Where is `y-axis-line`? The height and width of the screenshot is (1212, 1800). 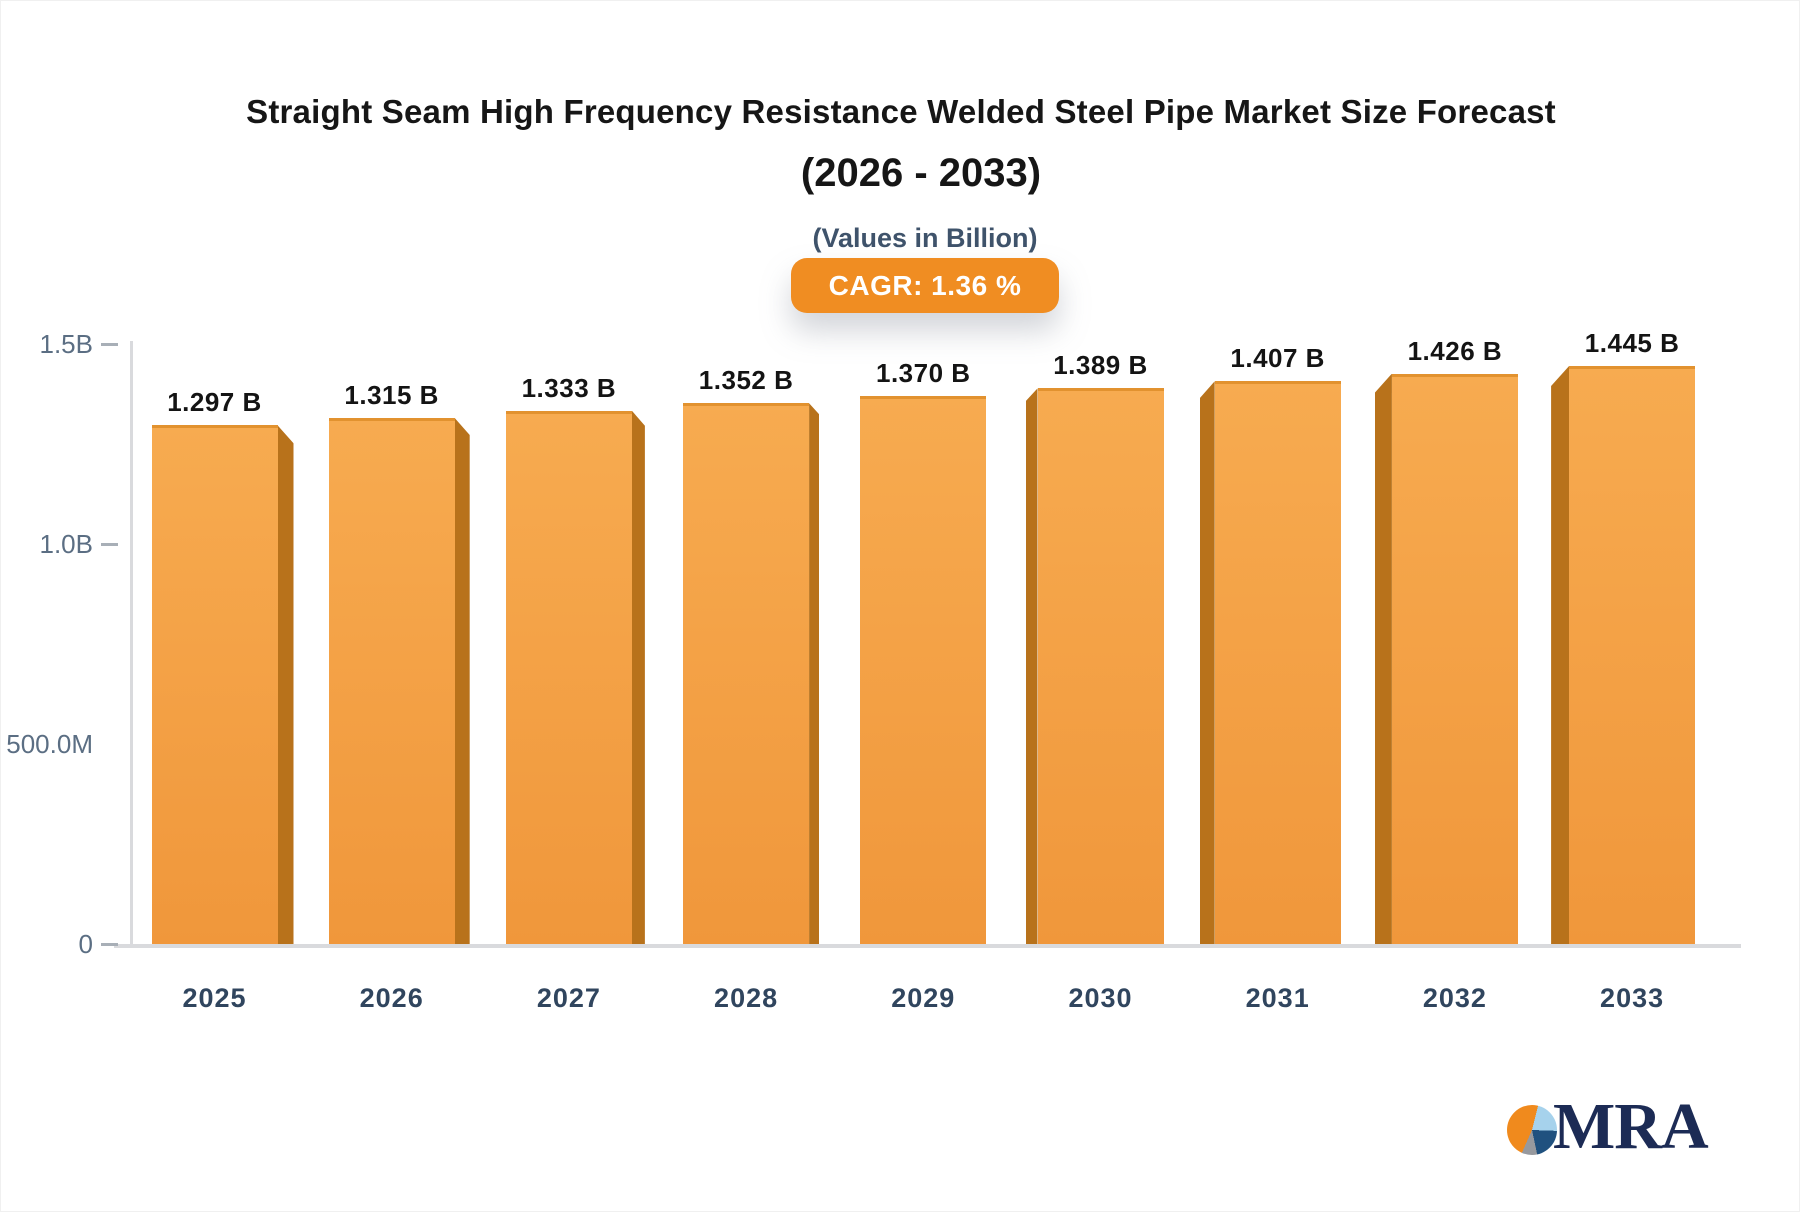 y-axis-line is located at coordinates (131, 644).